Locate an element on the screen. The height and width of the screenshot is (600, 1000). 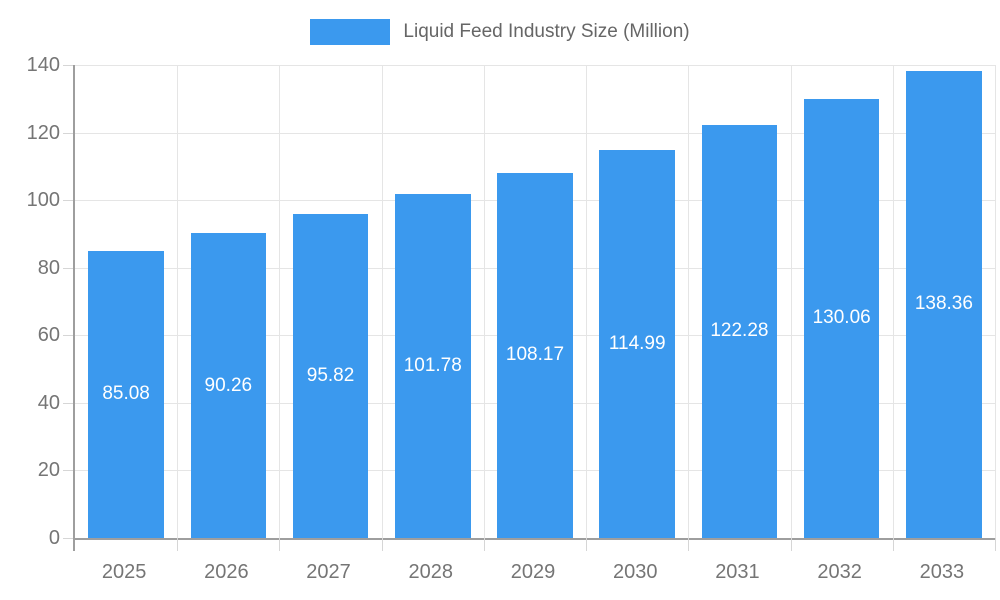
y-axis-extension is located at coordinates (74, 544).